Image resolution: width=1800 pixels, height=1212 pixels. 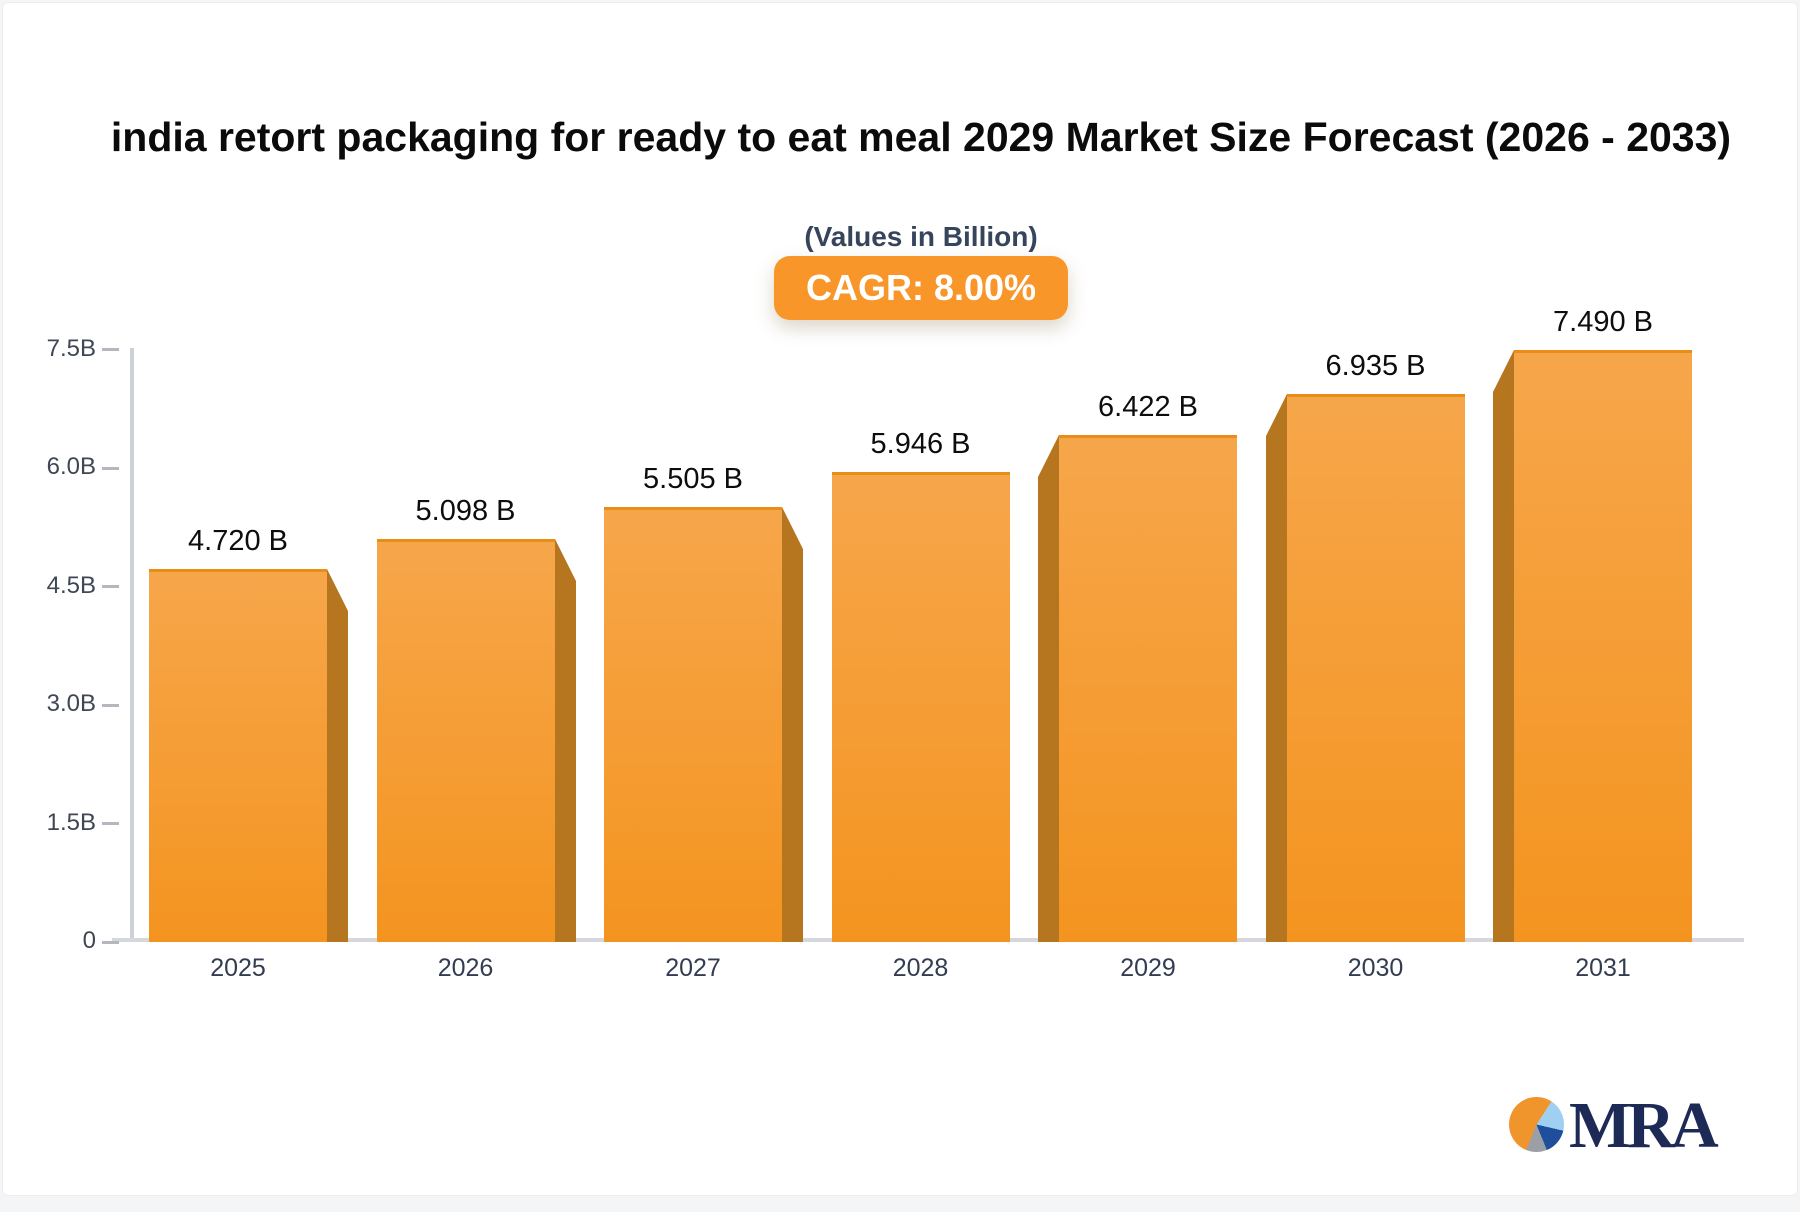 I want to click on x-axis-label-2025: 2025, so click(x=238, y=968).